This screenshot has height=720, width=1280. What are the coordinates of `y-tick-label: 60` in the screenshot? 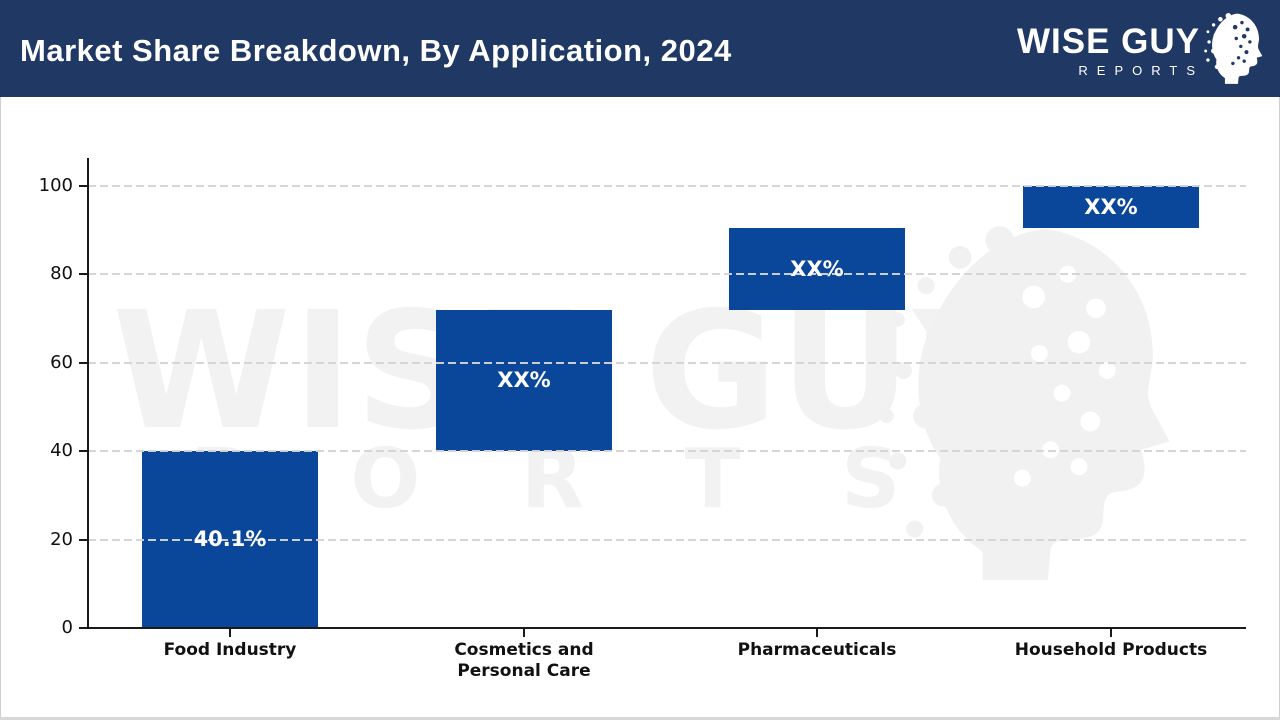 It's located at (61, 362).